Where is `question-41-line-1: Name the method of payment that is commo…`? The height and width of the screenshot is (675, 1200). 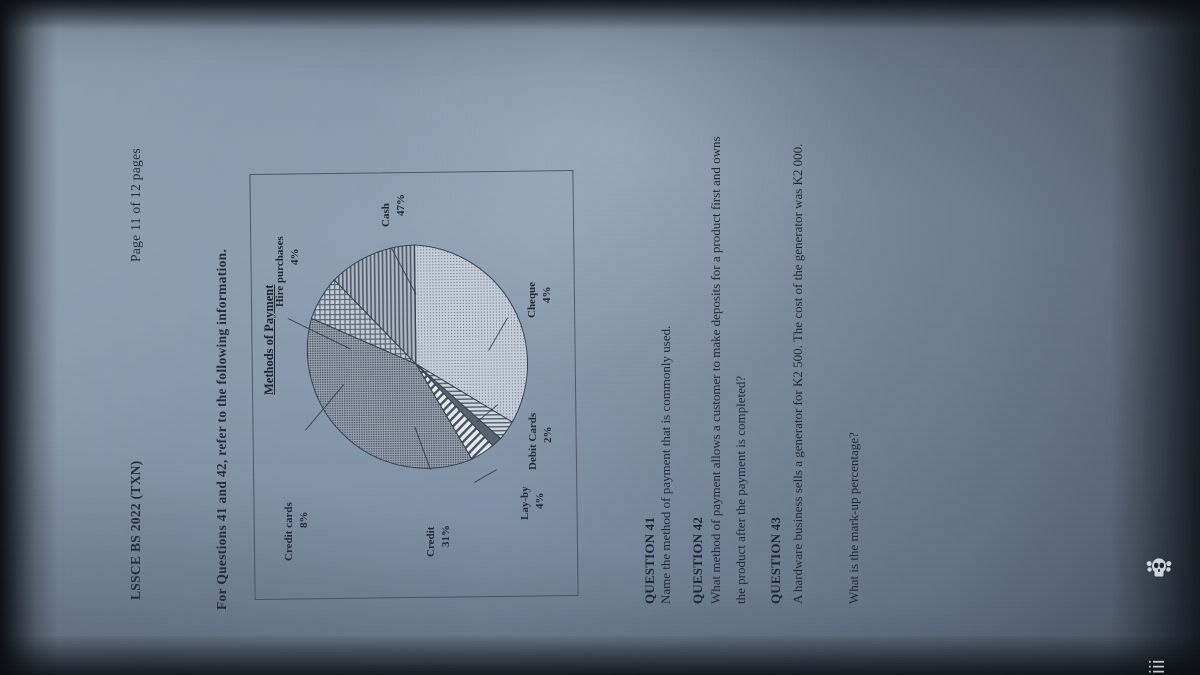
question-41-line-1: Name the method of payment that is commo… is located at coordinates (665, 464).